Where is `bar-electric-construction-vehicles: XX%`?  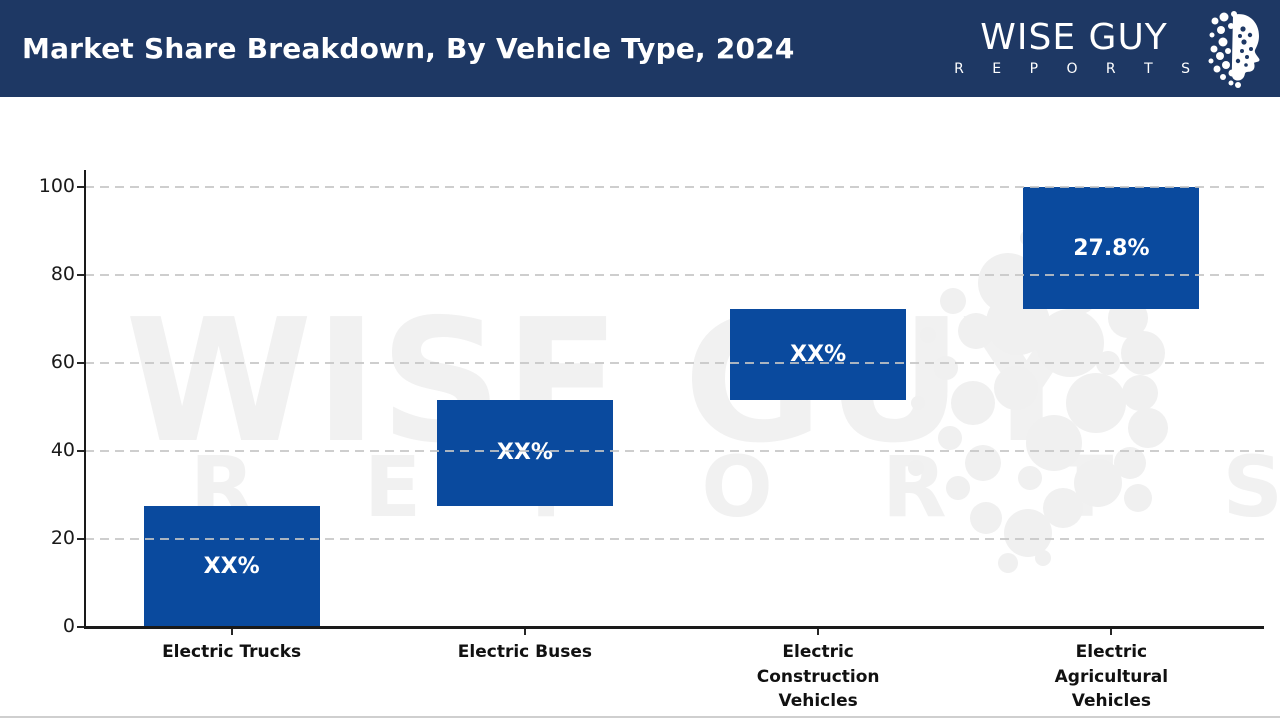 bar-electric-construction-vehicles: XX% is located at coordinates (818, 354).